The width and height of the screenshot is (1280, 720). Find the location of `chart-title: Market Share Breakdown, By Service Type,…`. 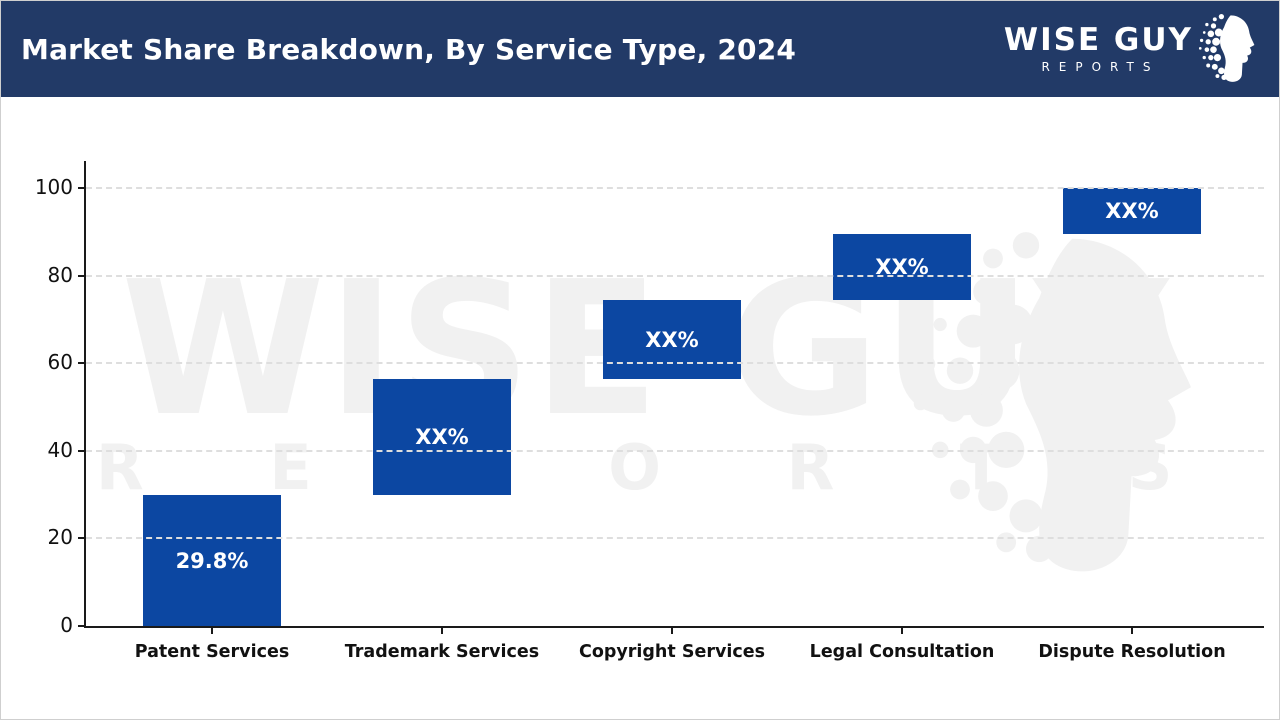

chart-title: Market Share Breakdown, By Service Type,… is located at coordinates (409, 49).